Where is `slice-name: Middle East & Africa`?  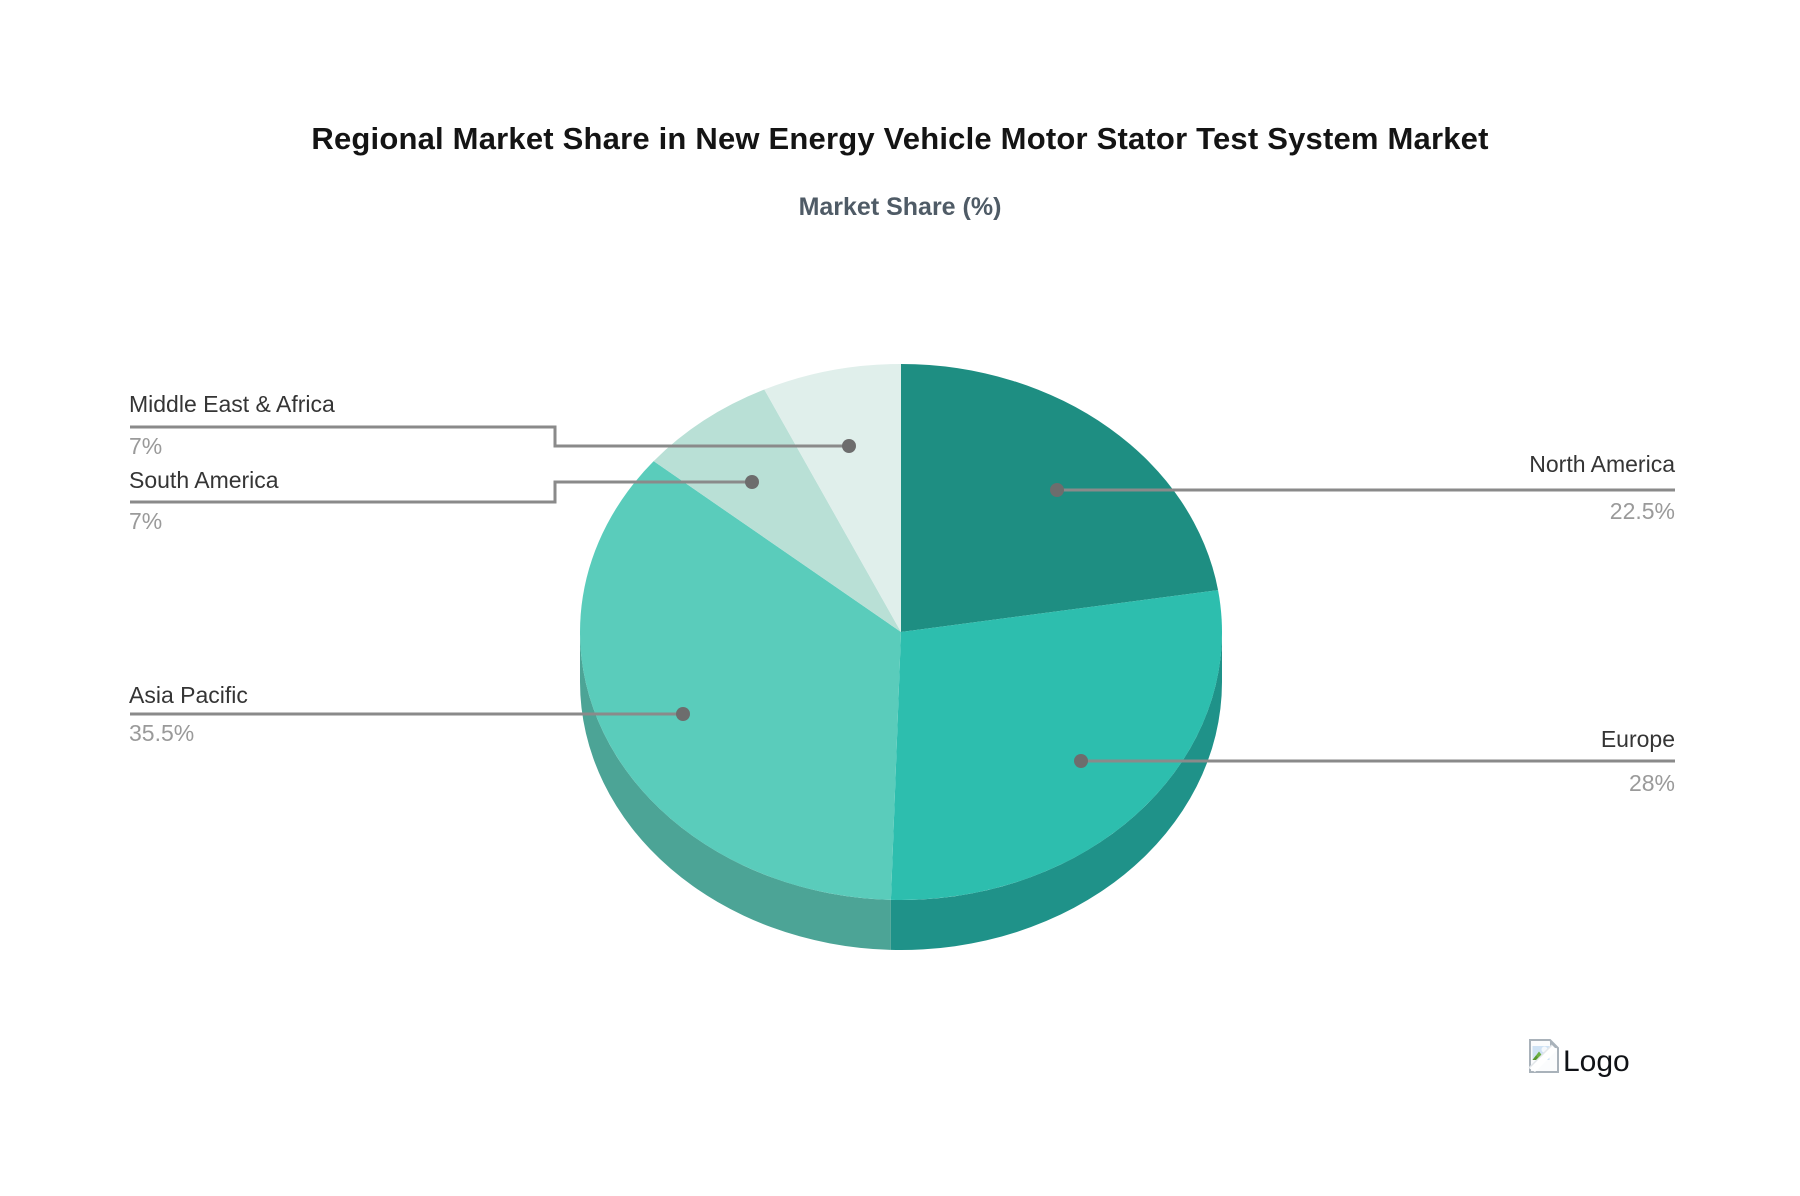
slice-name: Middle East & Africa is located at coordinates (232, 404).